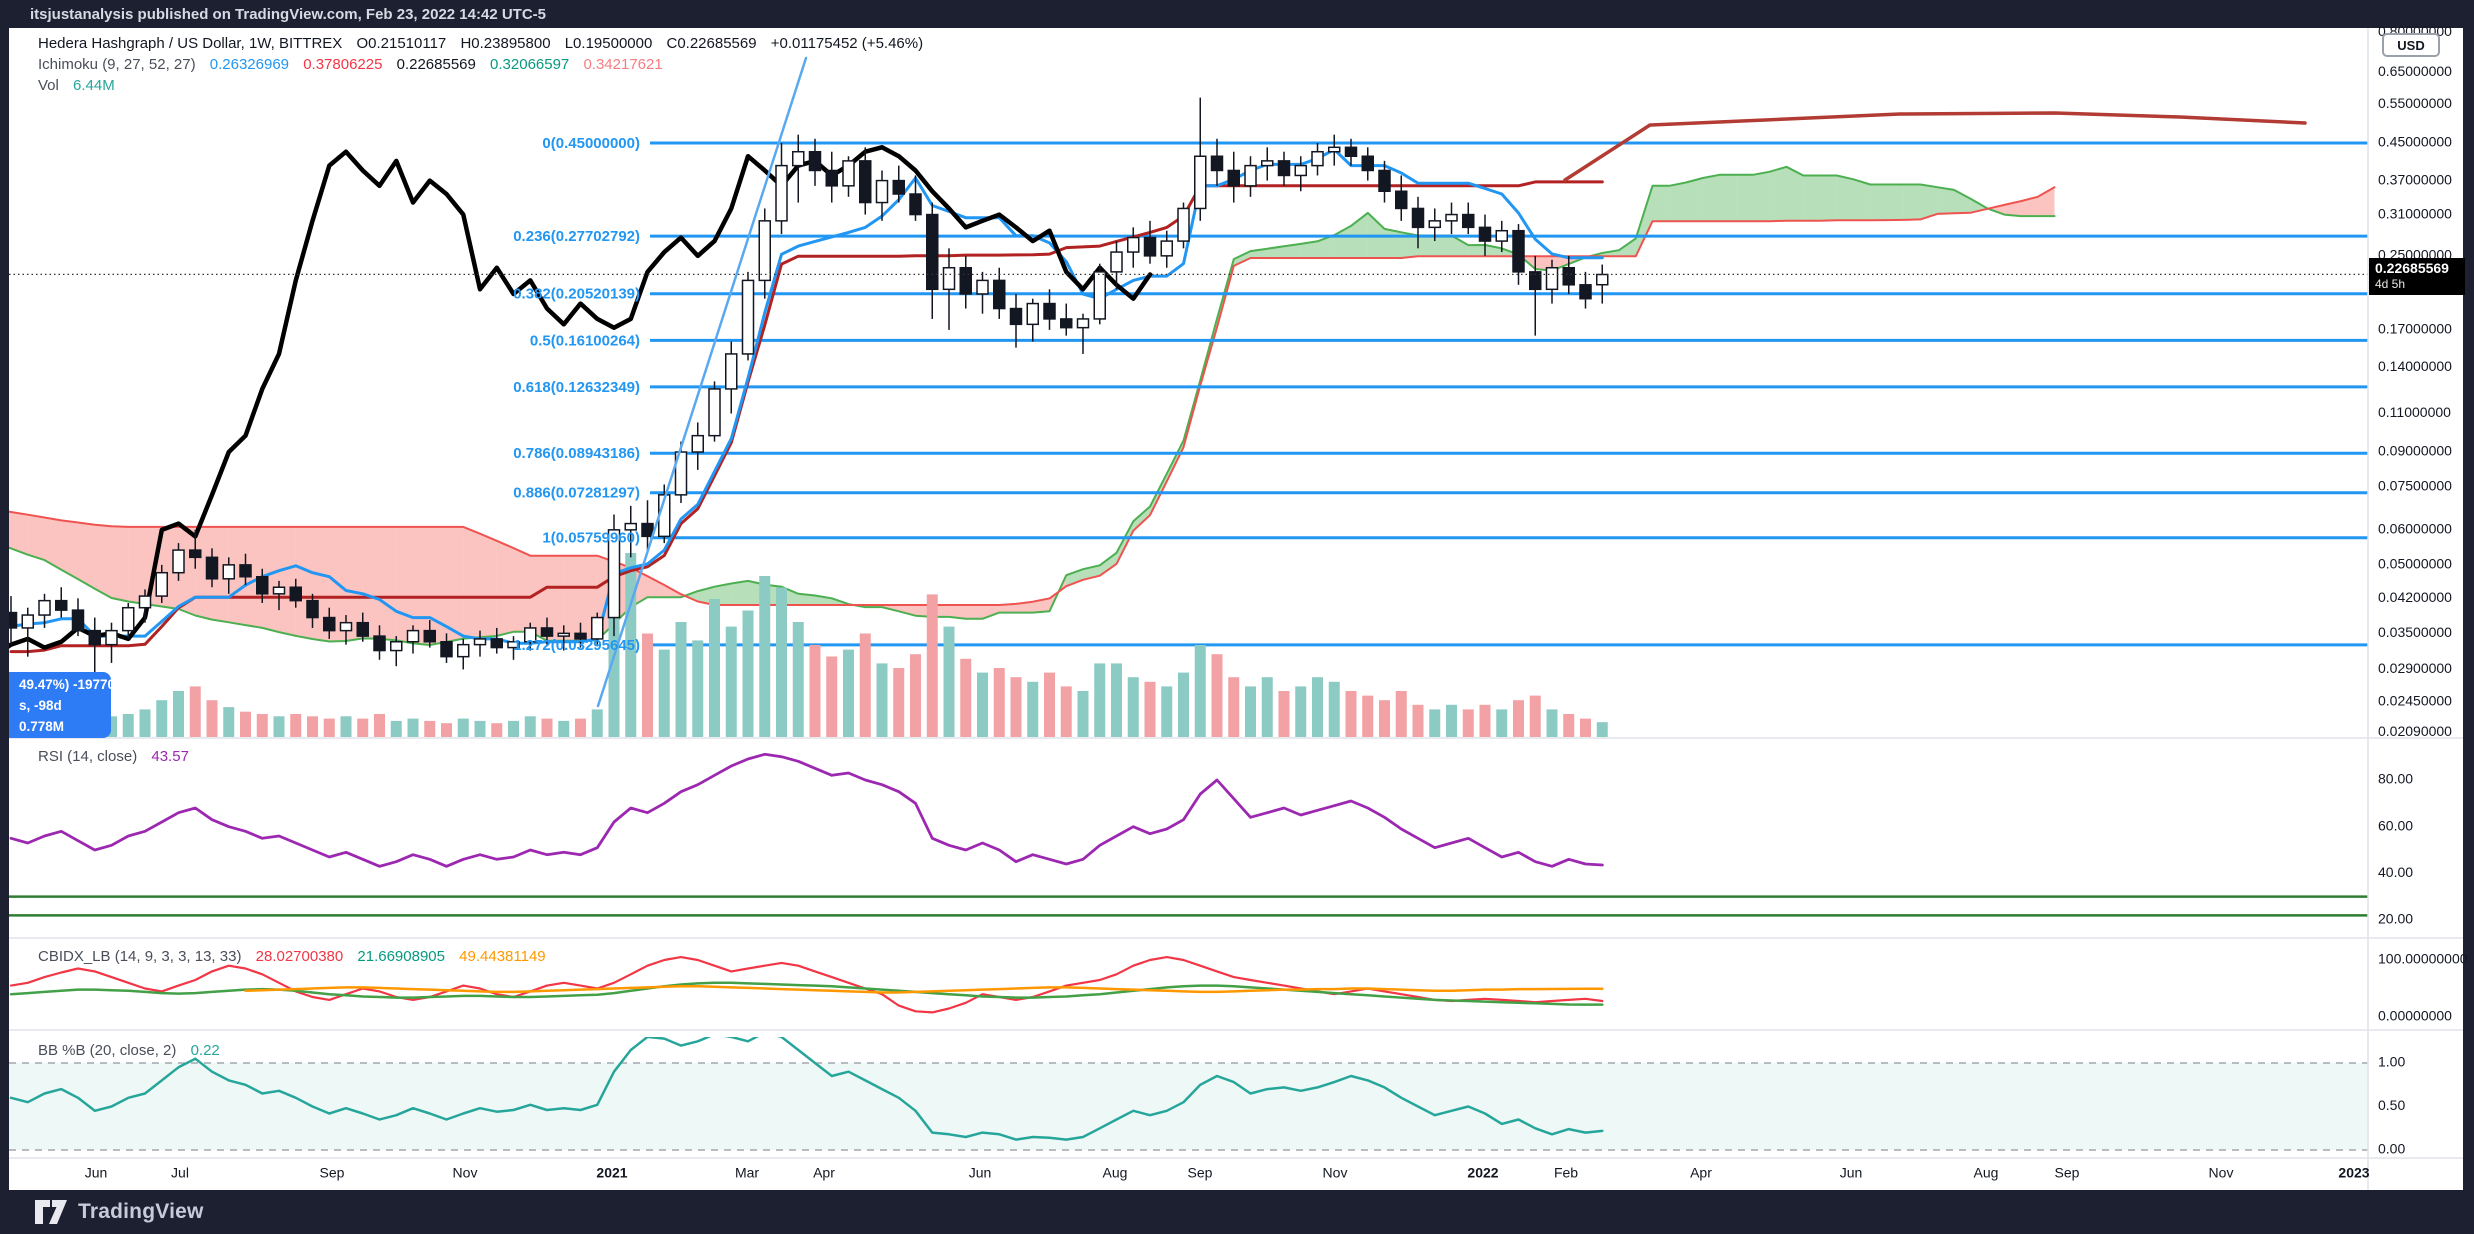 This screenshot has height=1234, width=2474. I want to click on volume-label: Vol, so click(48, 85).